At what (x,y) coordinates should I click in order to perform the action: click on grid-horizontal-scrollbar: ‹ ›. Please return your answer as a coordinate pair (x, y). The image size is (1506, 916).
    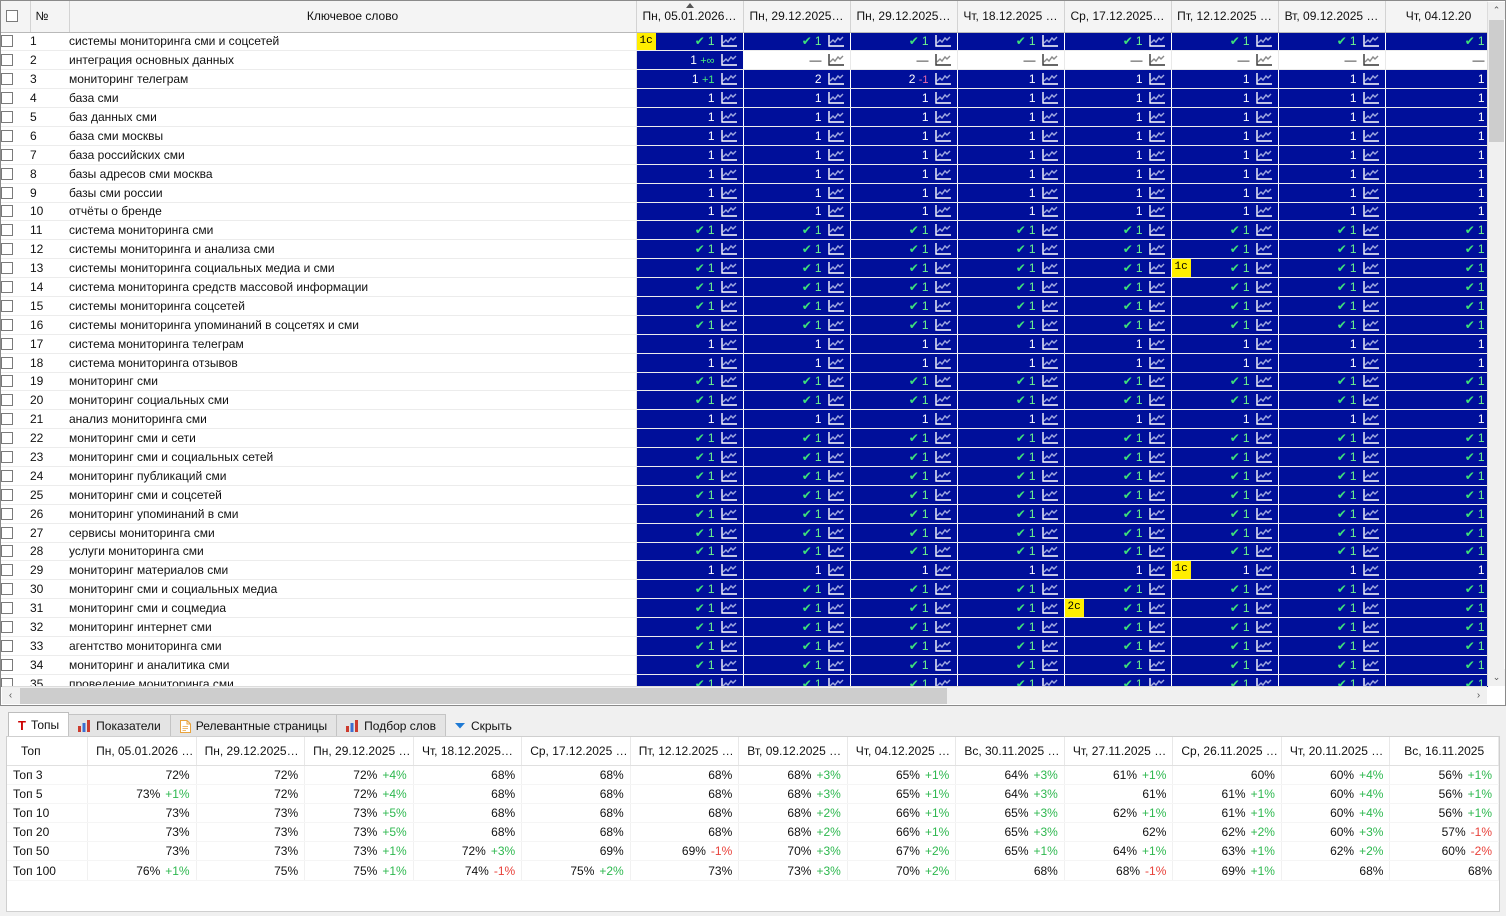
    Looking at the image, I should click on (744, 695).